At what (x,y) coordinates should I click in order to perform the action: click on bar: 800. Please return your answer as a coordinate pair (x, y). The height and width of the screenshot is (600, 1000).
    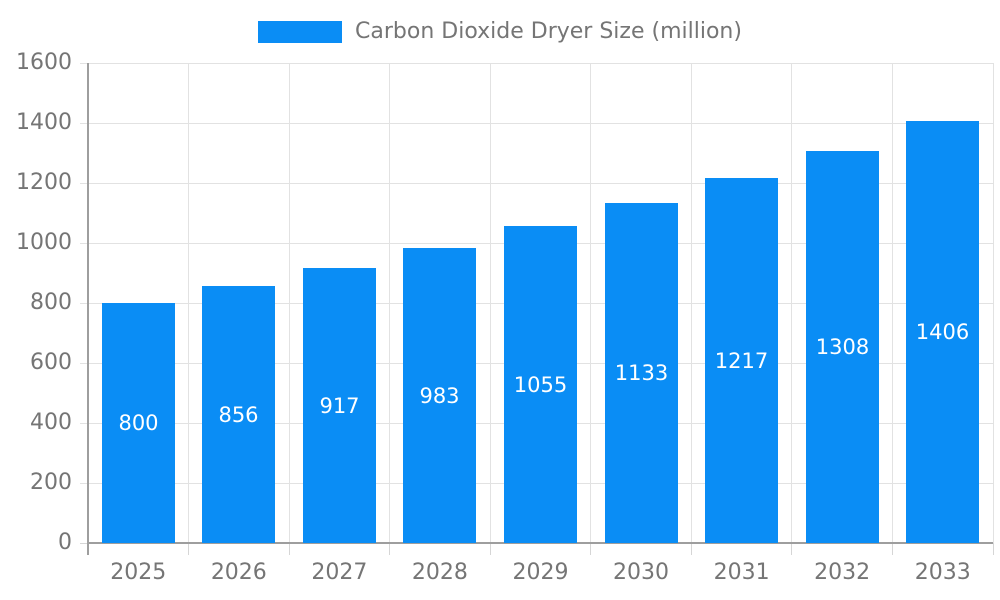
    Looking at the image, I should click on (138, 423).